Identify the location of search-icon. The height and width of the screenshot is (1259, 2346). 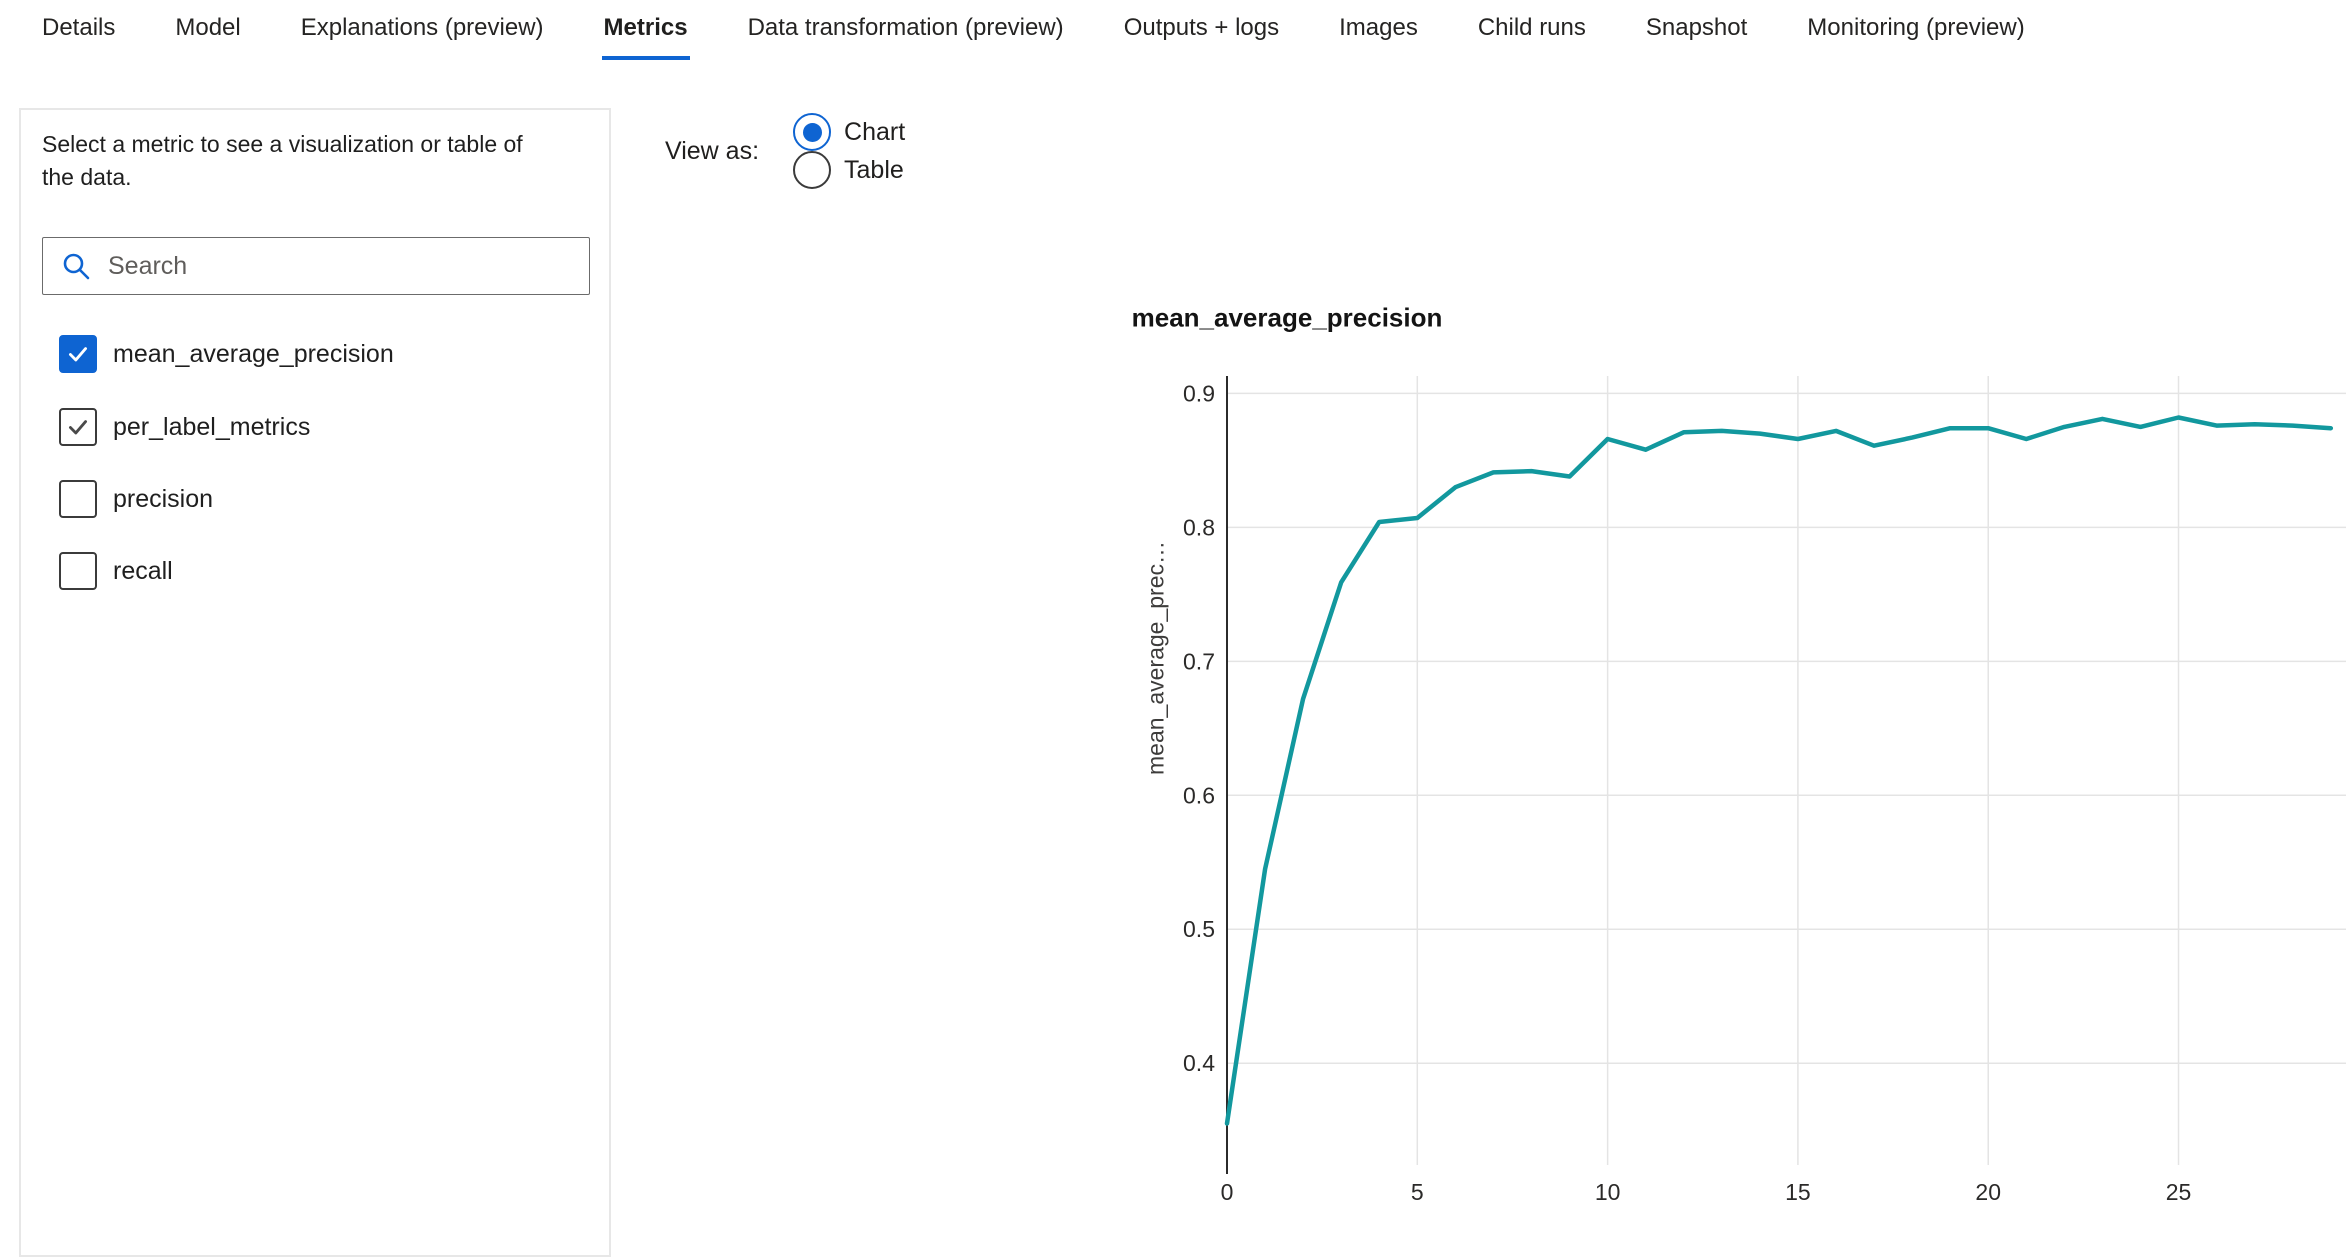
(76, 266).